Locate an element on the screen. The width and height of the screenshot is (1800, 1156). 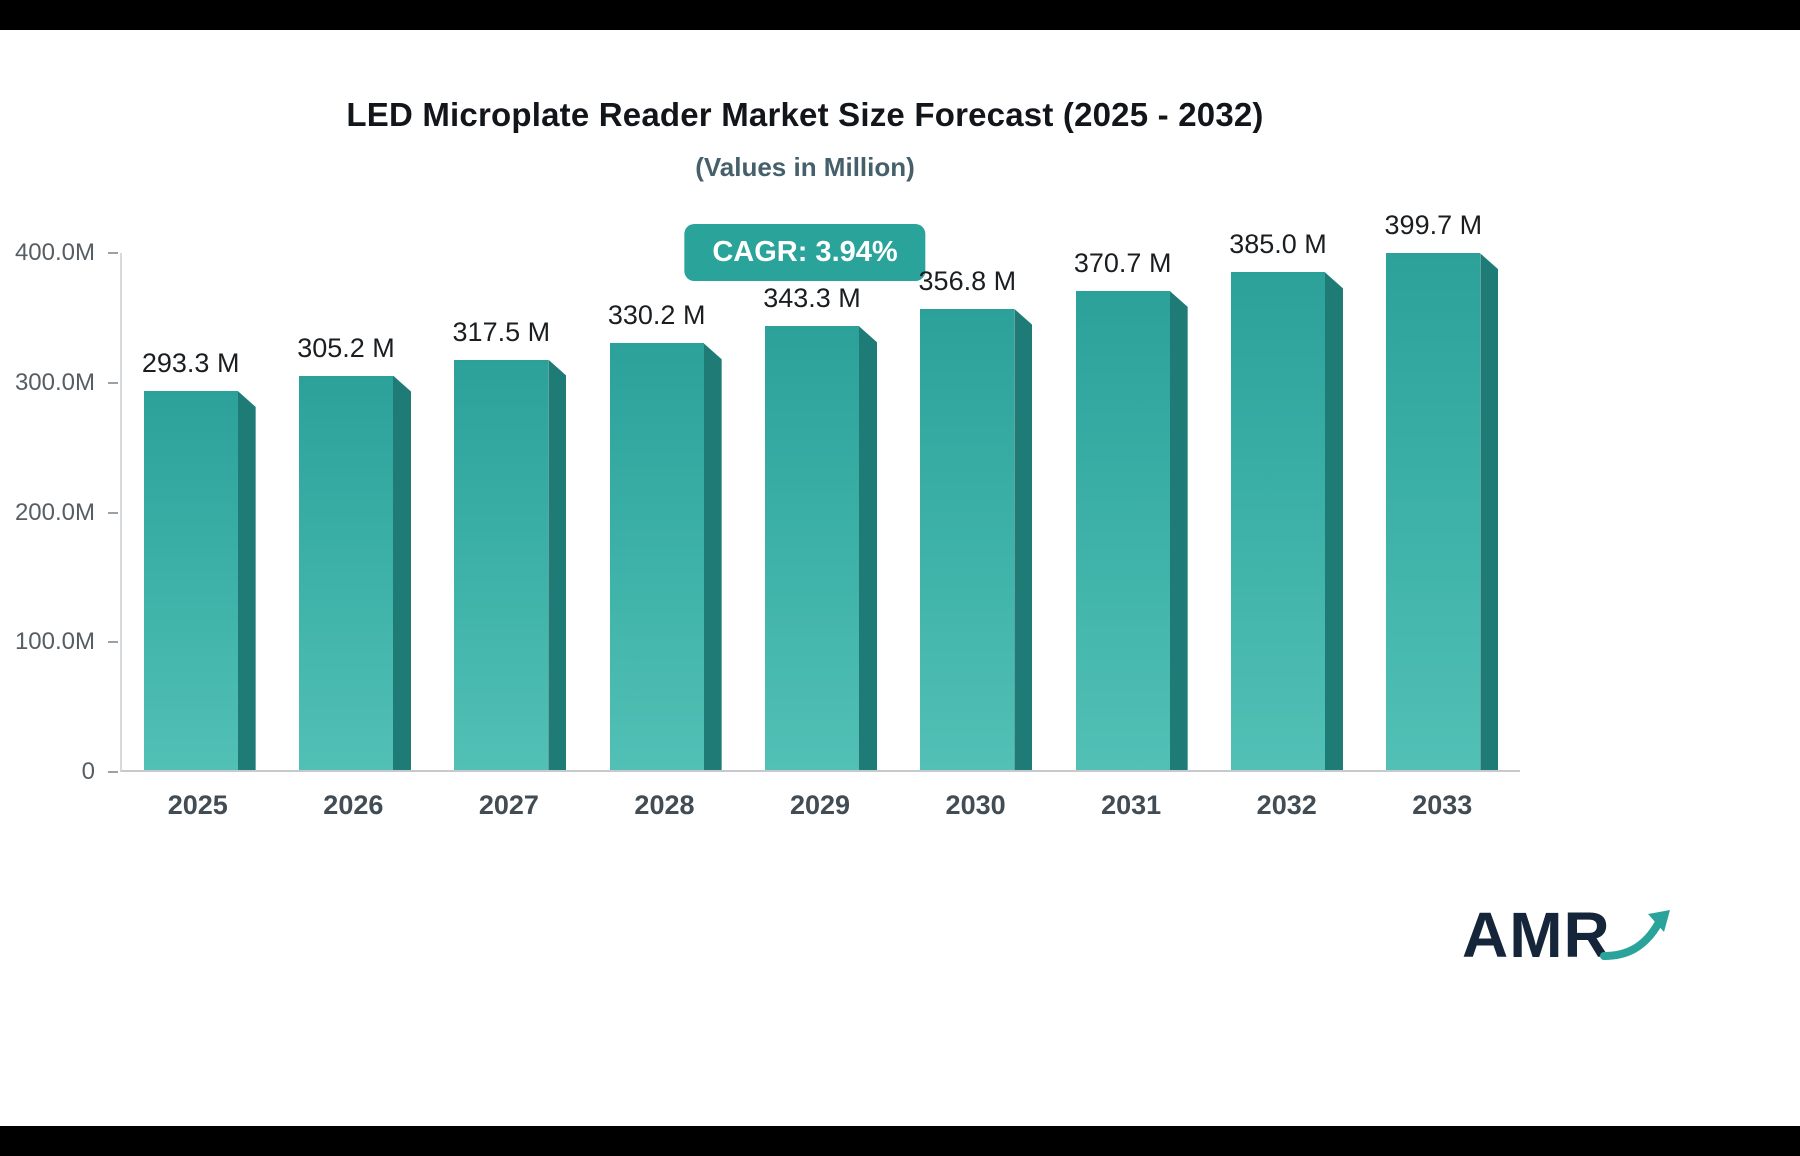
x-axis-label-2025: 2025 is located at coordinates (197, 805).